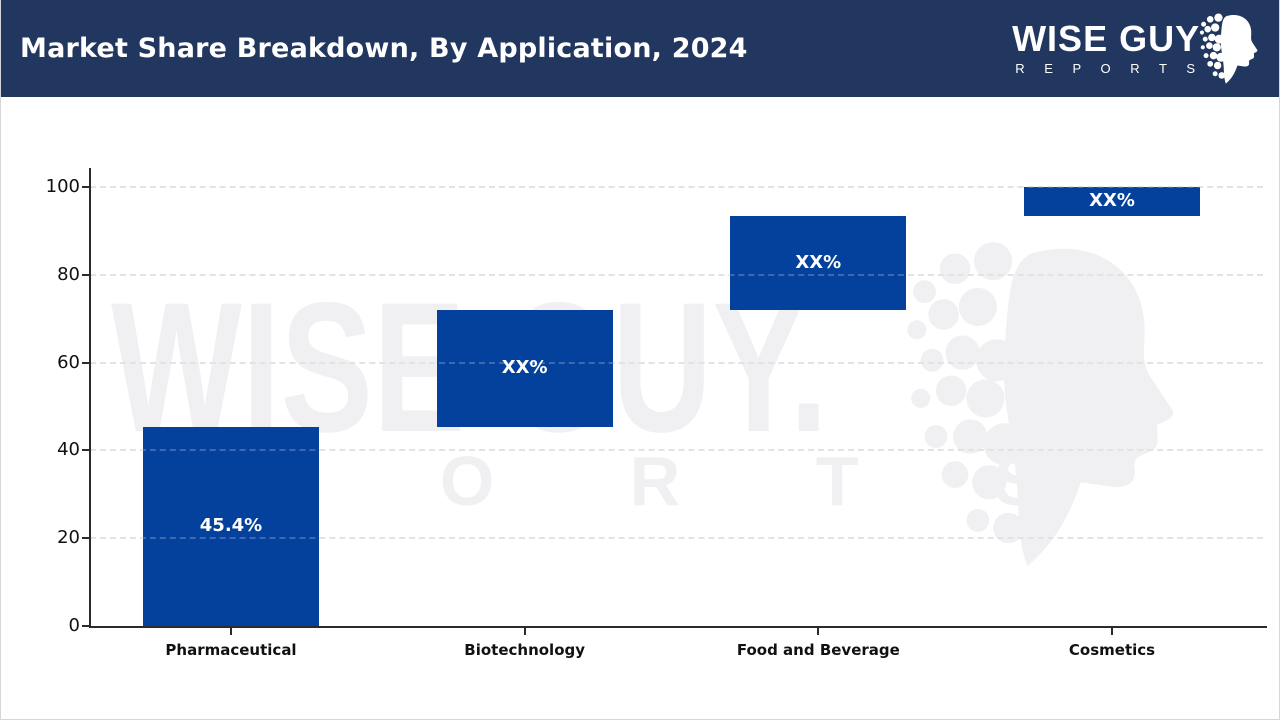 The image size is (1280, 720). Describe the element at coordinates (1040, 404) in the screenshot. I see `watermark-face-icon` at that location.